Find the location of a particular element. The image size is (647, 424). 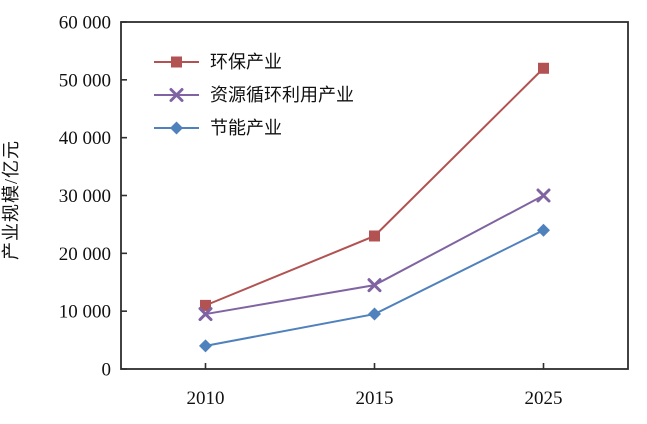

y-axis-title: 产业规模/亿元 is located at coordinates (11, 200).